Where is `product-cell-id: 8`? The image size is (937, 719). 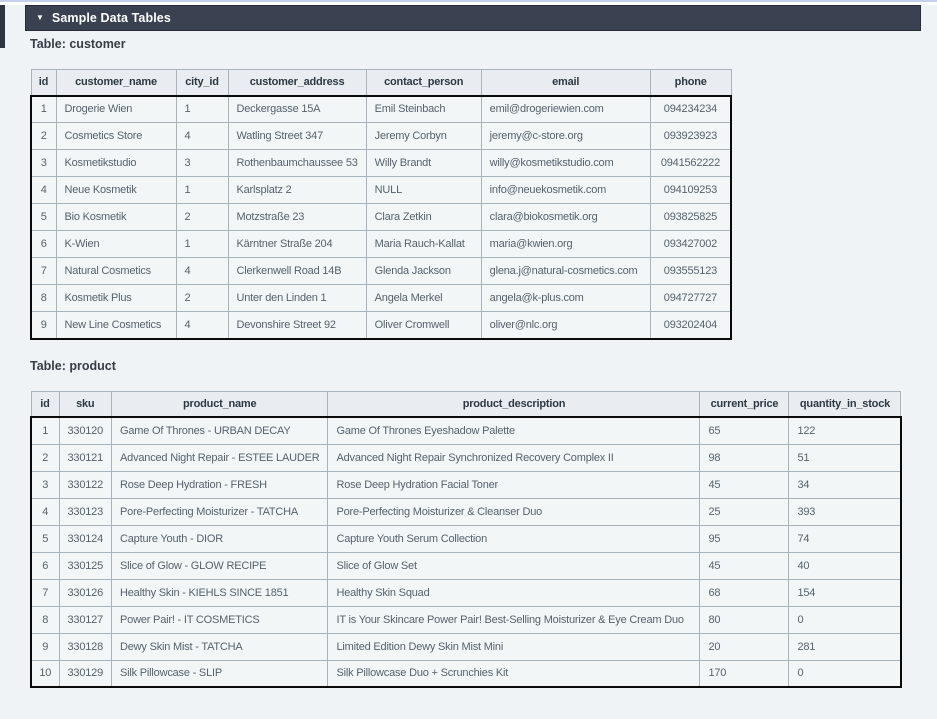
product-cell-id: 8 is located at coordinates (45, 619).